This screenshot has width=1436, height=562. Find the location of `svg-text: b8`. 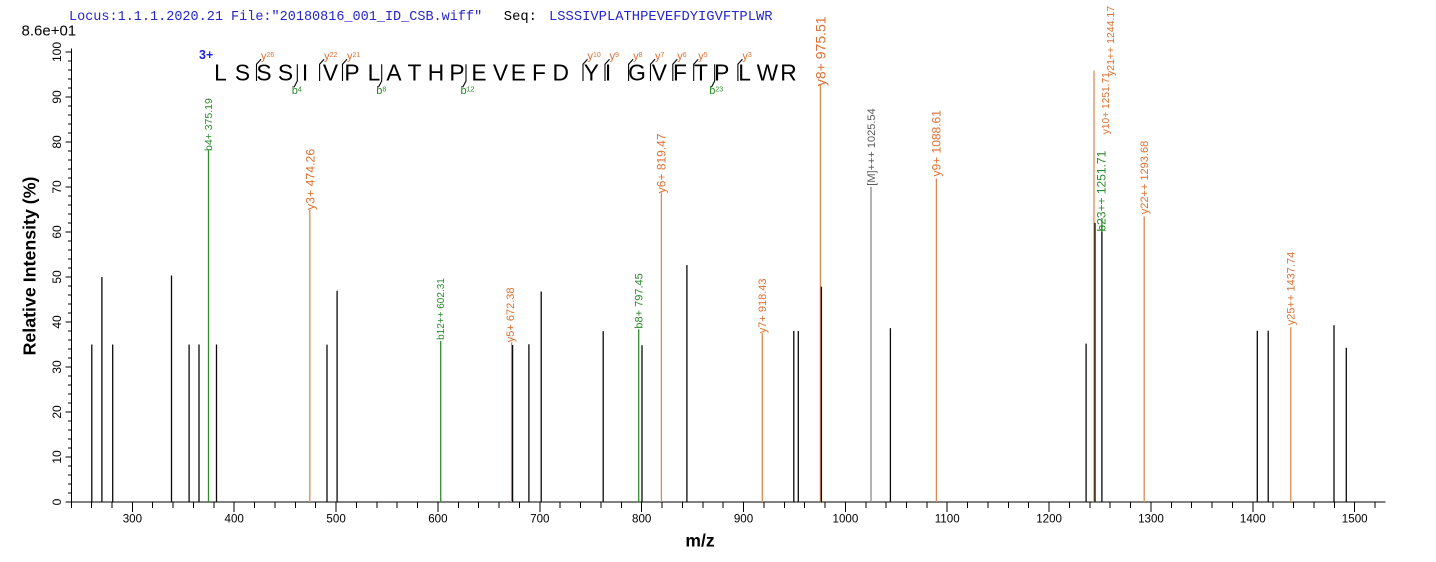

svg-text: b8 is located at coordinates (381, 91).